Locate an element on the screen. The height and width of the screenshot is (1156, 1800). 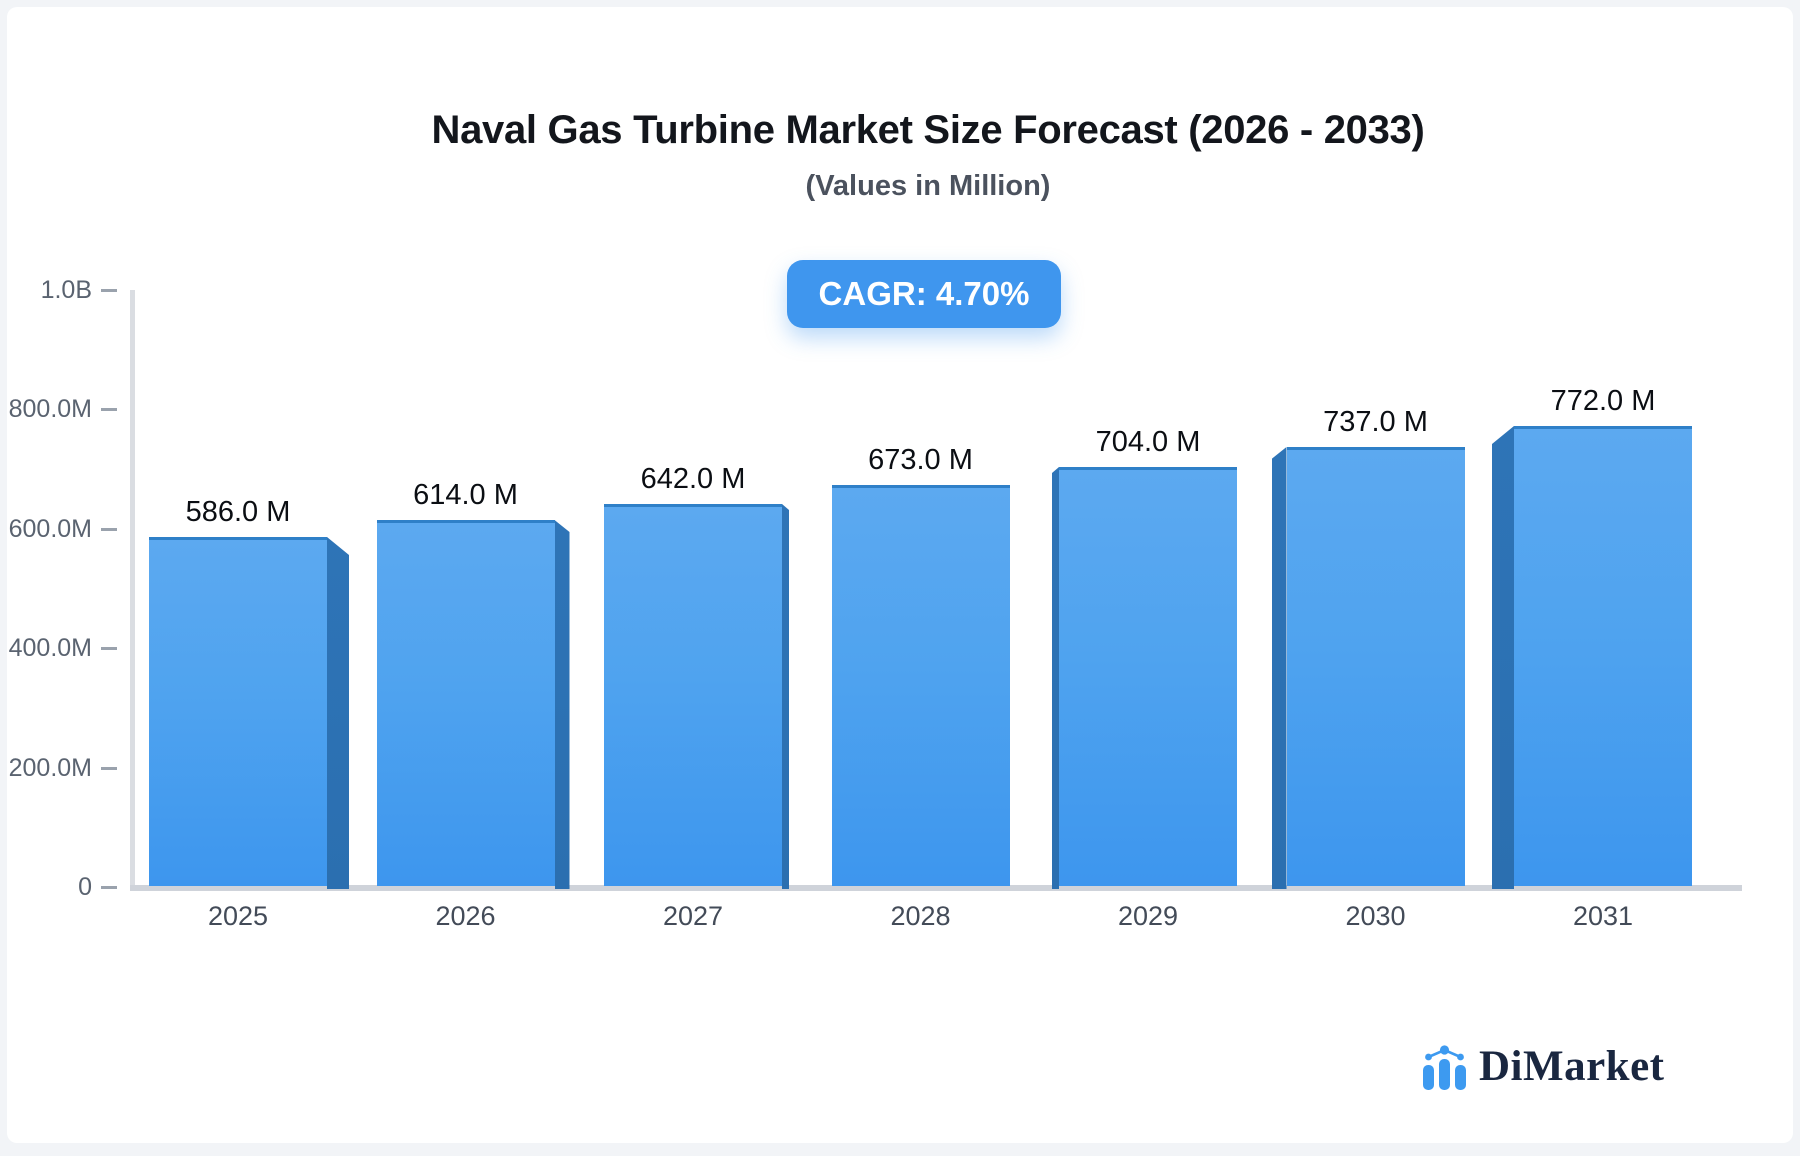
y-tick-label: 600.0M is located at coordinates (50, 529).